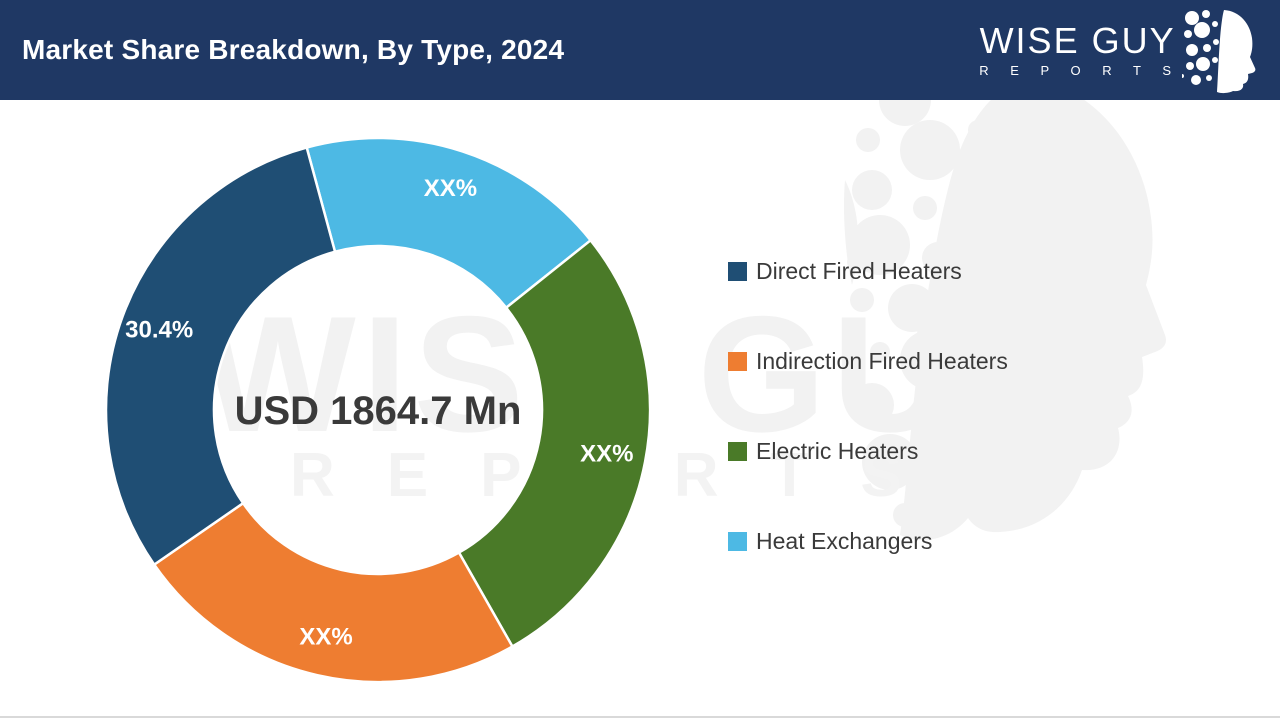 The image size is (1280, 725). What do you see at coordinates (1077, 40) in the screenshot?
I see `logo-wordmark: WISE GUY` at bounding box center [1077, 40].